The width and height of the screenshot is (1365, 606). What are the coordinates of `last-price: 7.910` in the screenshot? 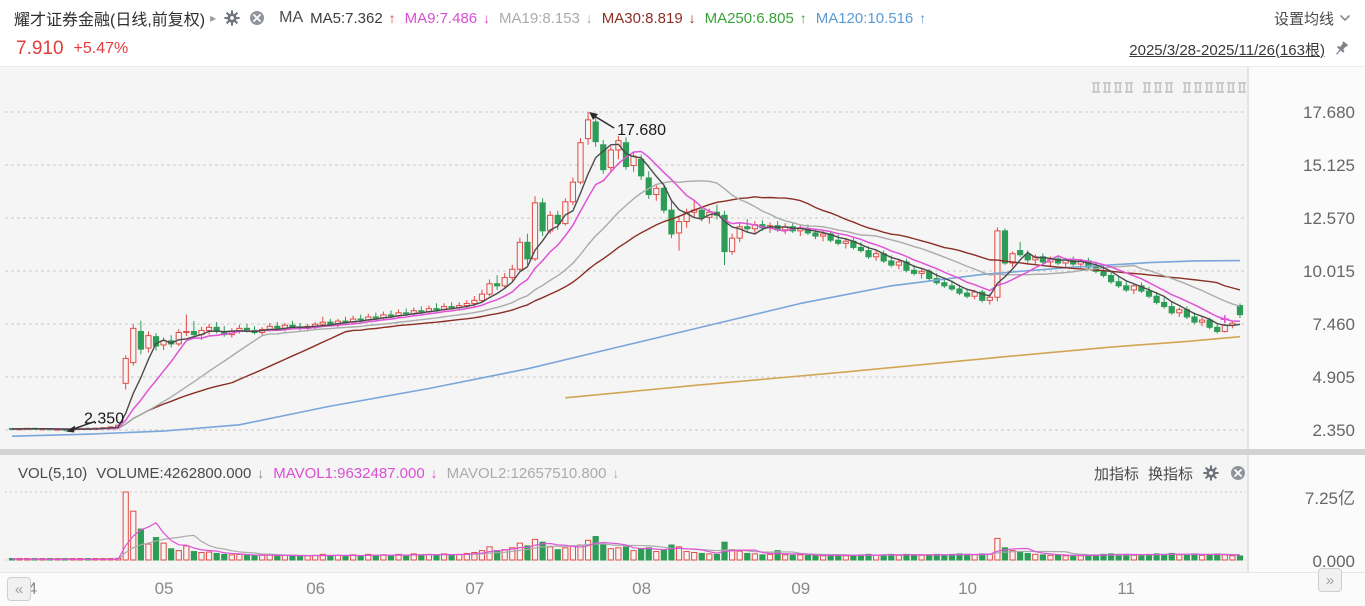 It's located at (40, 48).